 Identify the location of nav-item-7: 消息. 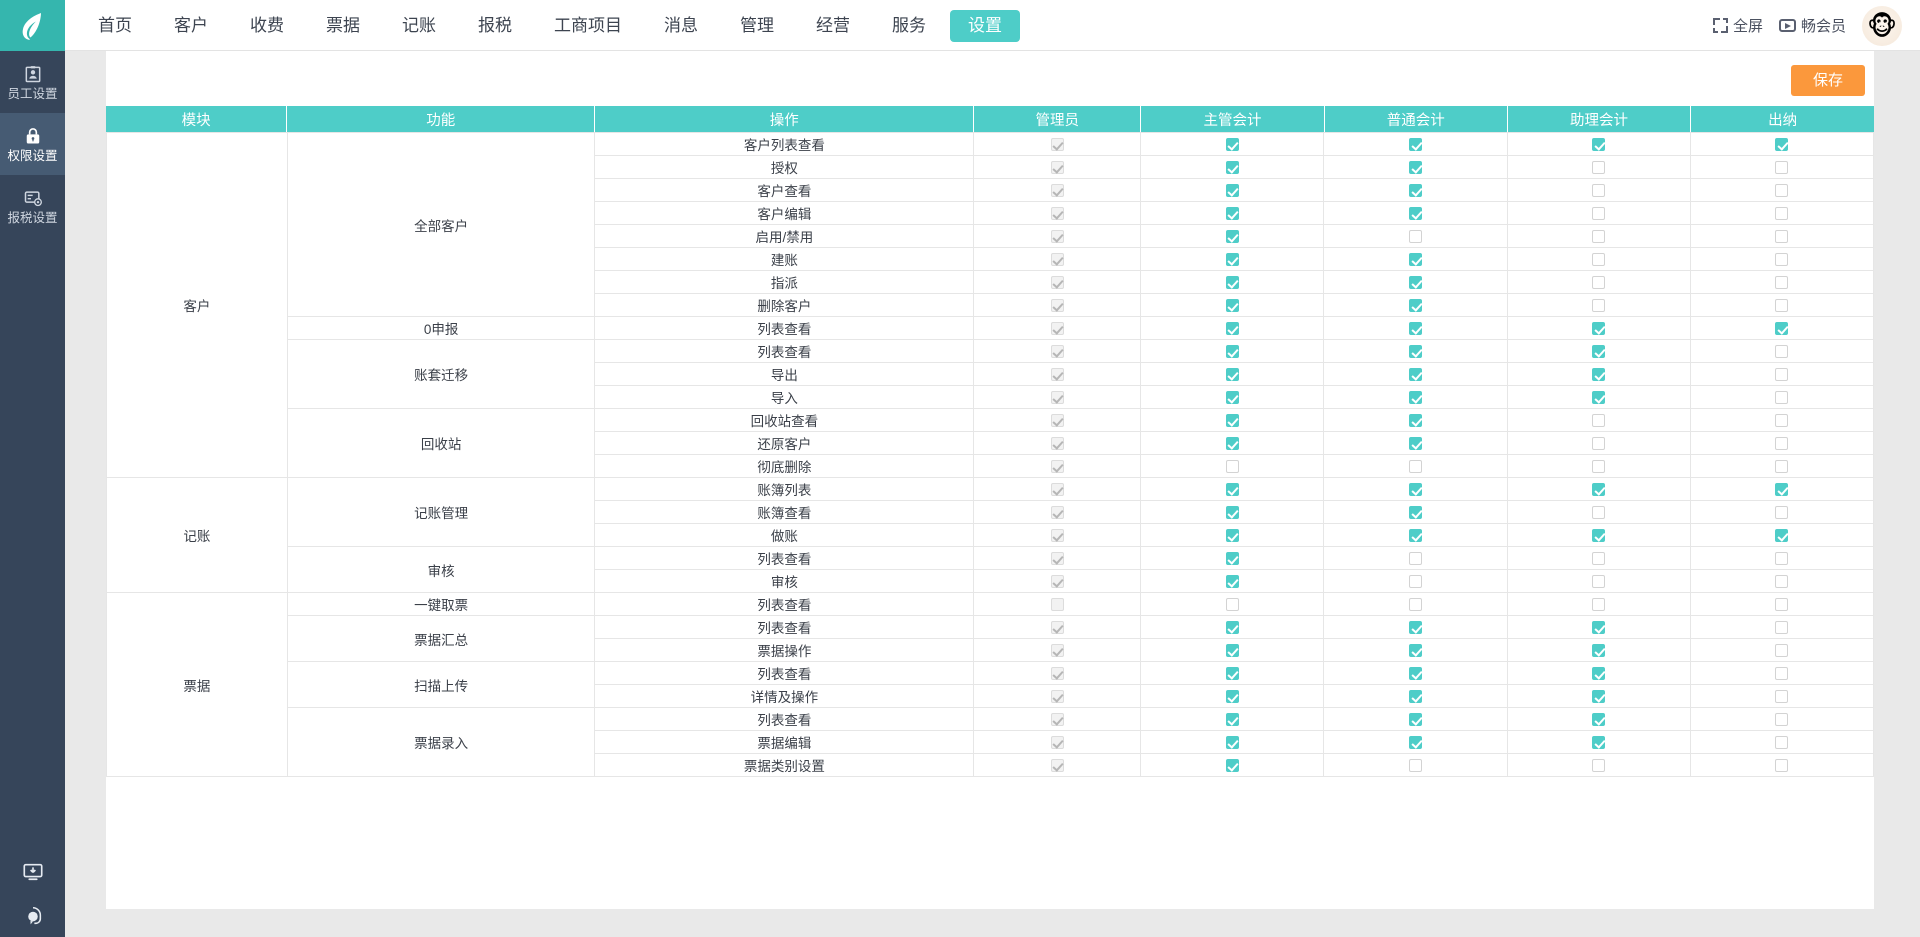
(681, 25).